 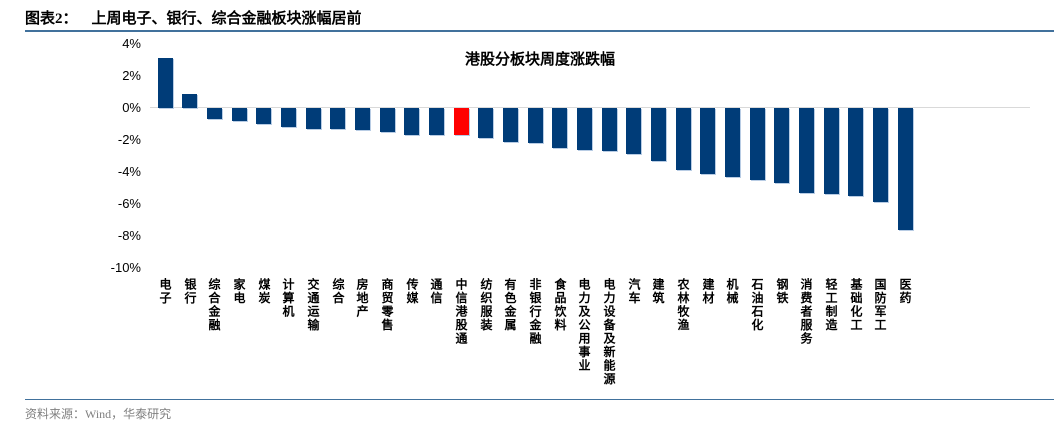 I want to click on footer-divider-line, so click(x=539, y=399).